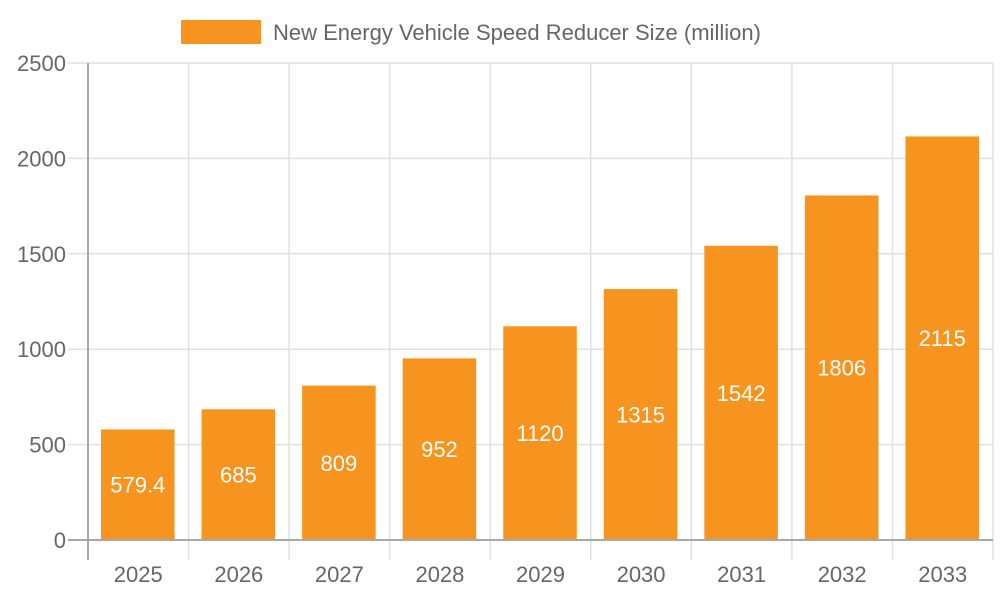 The height and width of the screenshot is (605, 1000). I want to click on bar-2029, so click(540, 433).